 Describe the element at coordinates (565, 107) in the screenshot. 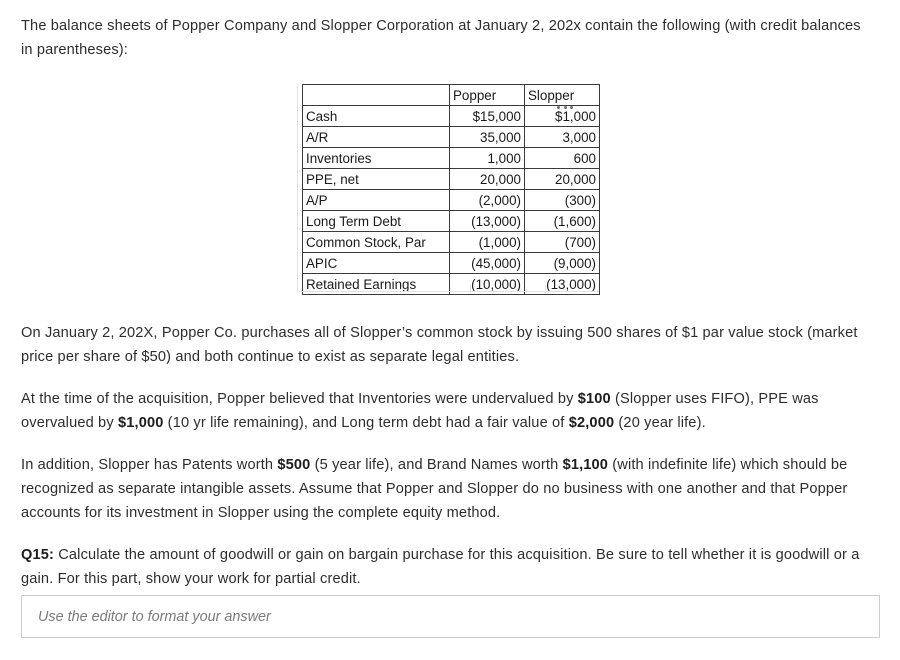

I see `spellcheck-dots-artifact` at that location.